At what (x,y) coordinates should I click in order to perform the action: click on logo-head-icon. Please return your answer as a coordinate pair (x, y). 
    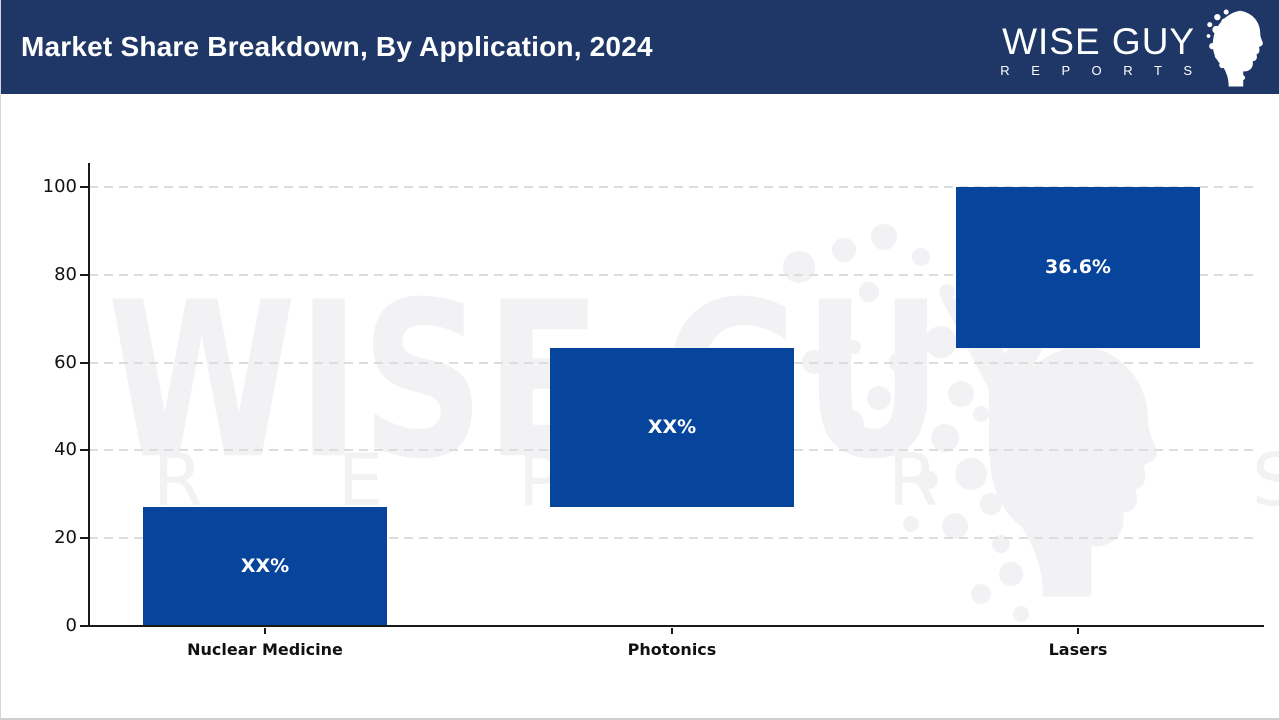
    Looking at the image, I should click on (1234, 48).